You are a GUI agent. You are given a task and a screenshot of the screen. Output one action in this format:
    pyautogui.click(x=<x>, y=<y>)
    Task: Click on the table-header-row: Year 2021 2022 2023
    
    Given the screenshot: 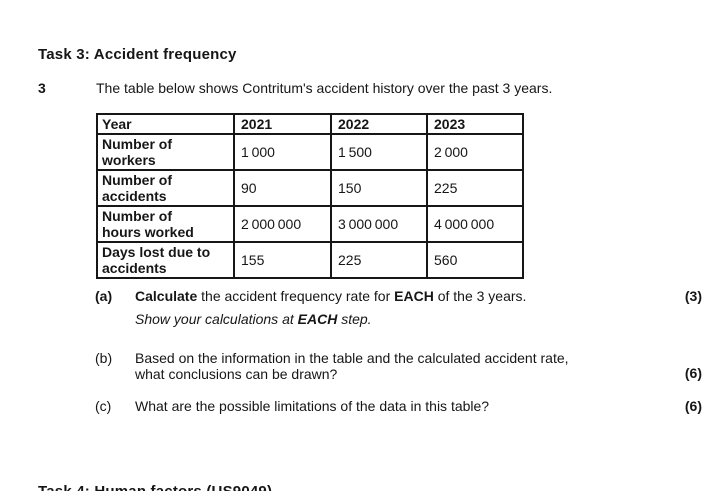 What is the action you would take?
    pyautogui.click(x=310, y=124)
    